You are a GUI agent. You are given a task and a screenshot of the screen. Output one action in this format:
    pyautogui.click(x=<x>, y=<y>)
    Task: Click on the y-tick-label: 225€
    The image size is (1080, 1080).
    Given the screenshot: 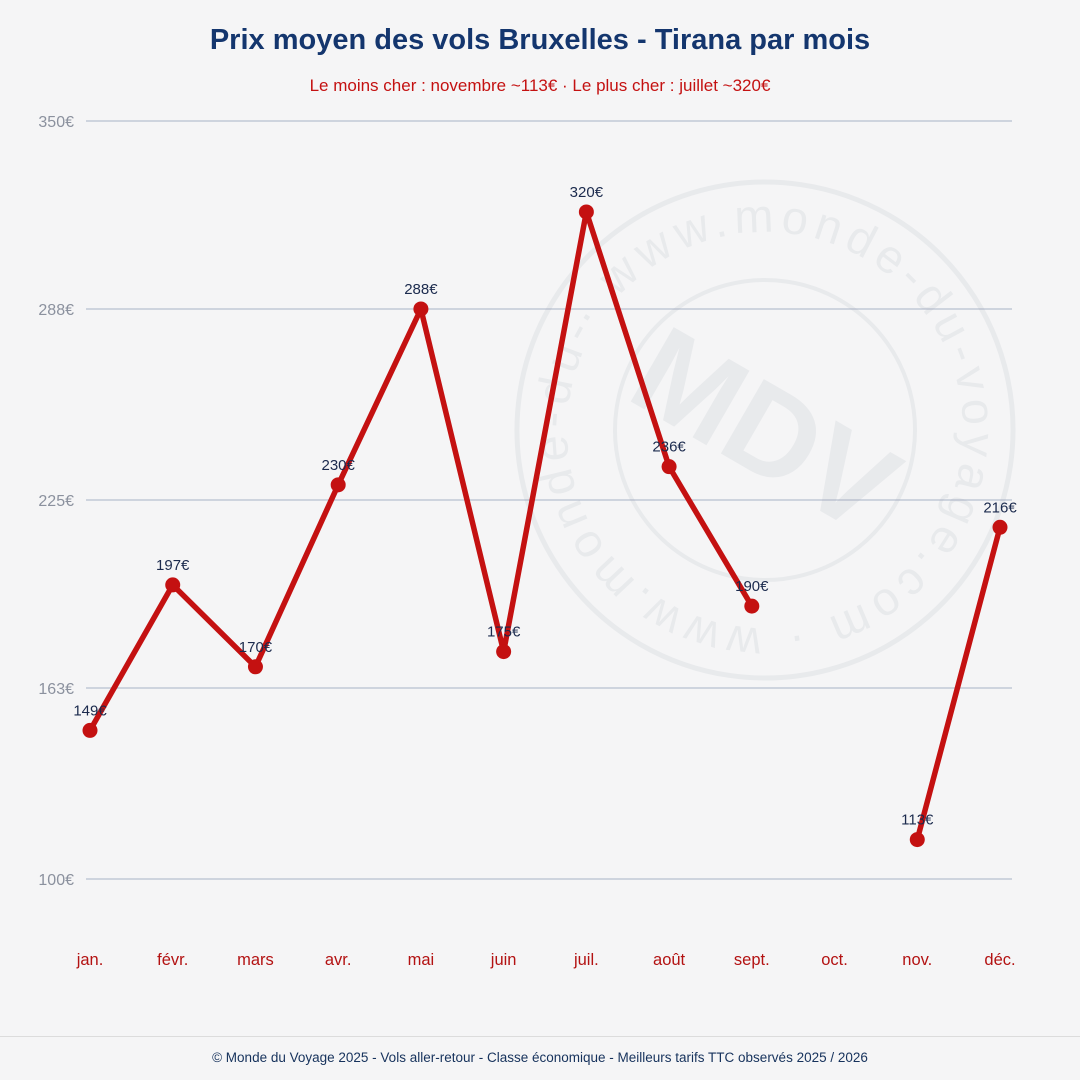 What is the action you would take?
    pyautogui.click(x=56, y=501)
    